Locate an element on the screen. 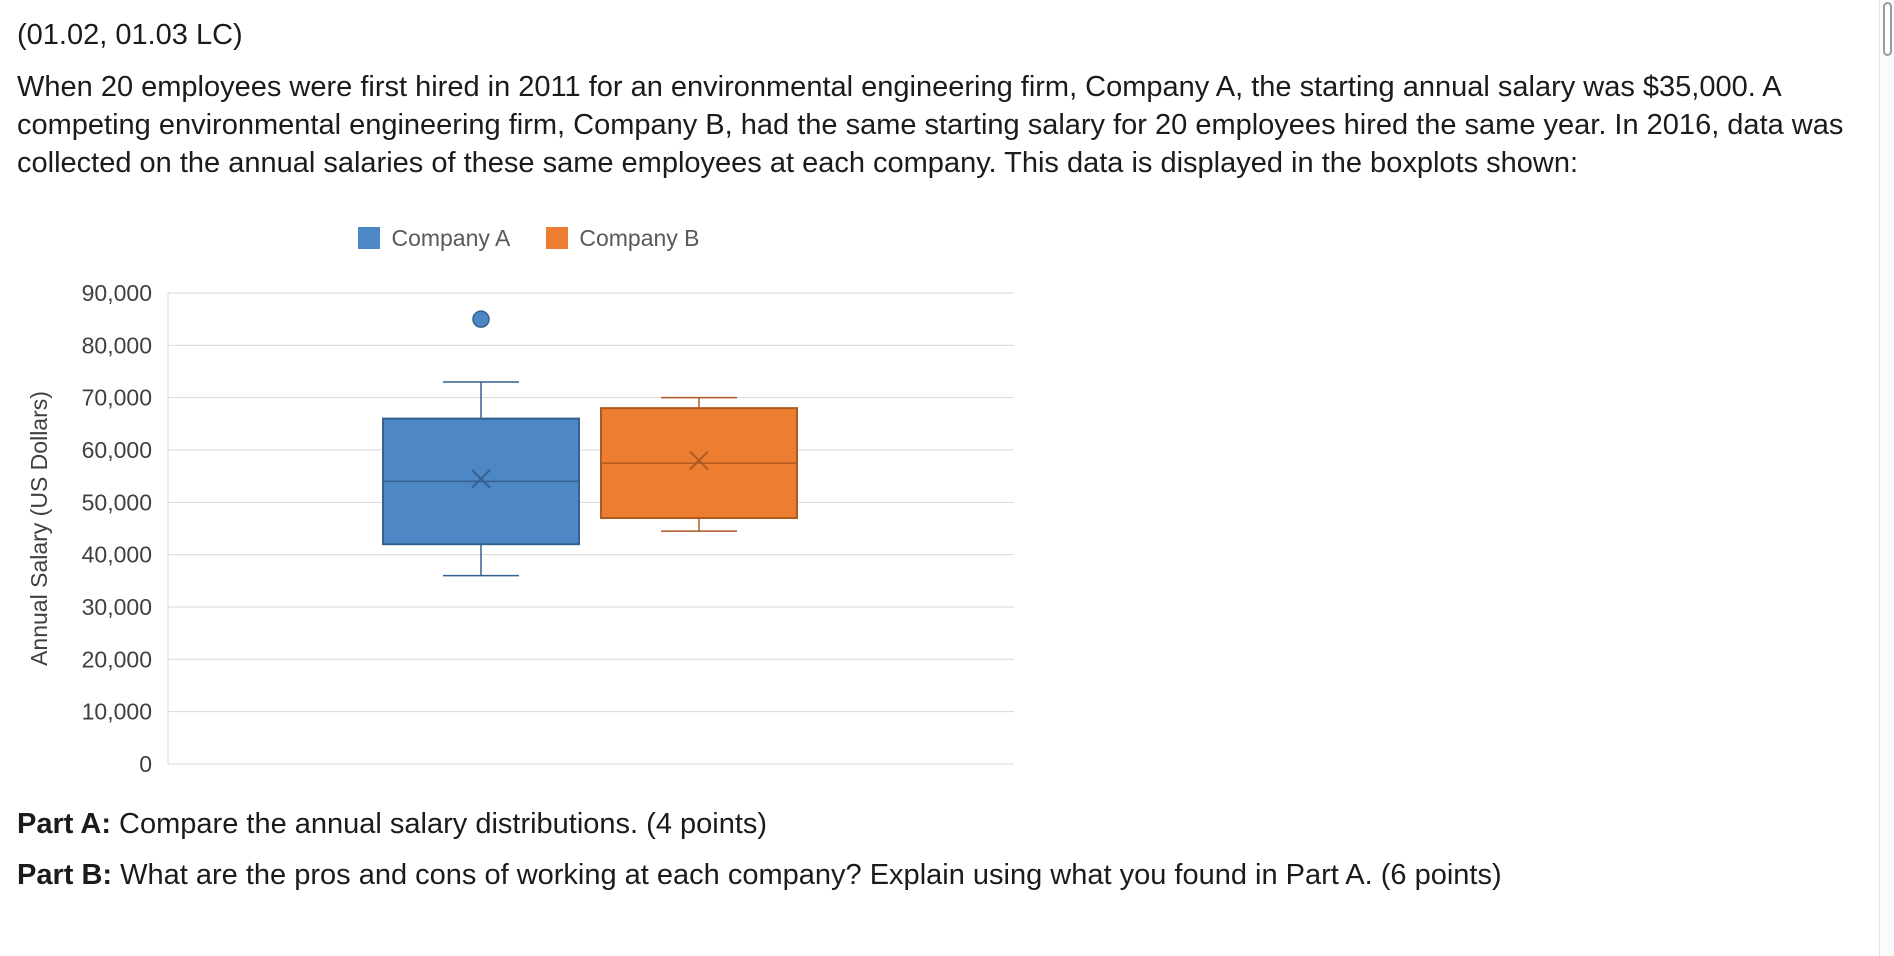  y-tick-label: 10,000 is located at coordinates (117, 712).